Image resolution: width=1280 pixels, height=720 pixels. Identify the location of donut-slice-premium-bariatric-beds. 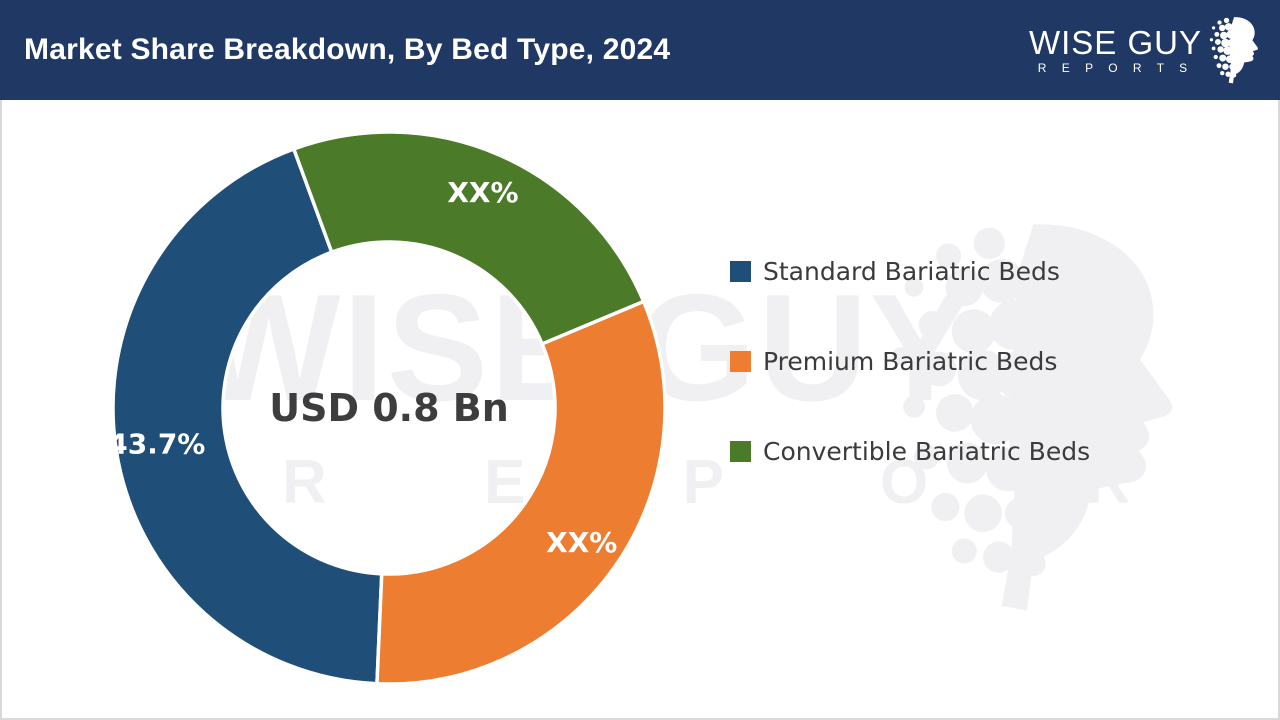
(521, 492).